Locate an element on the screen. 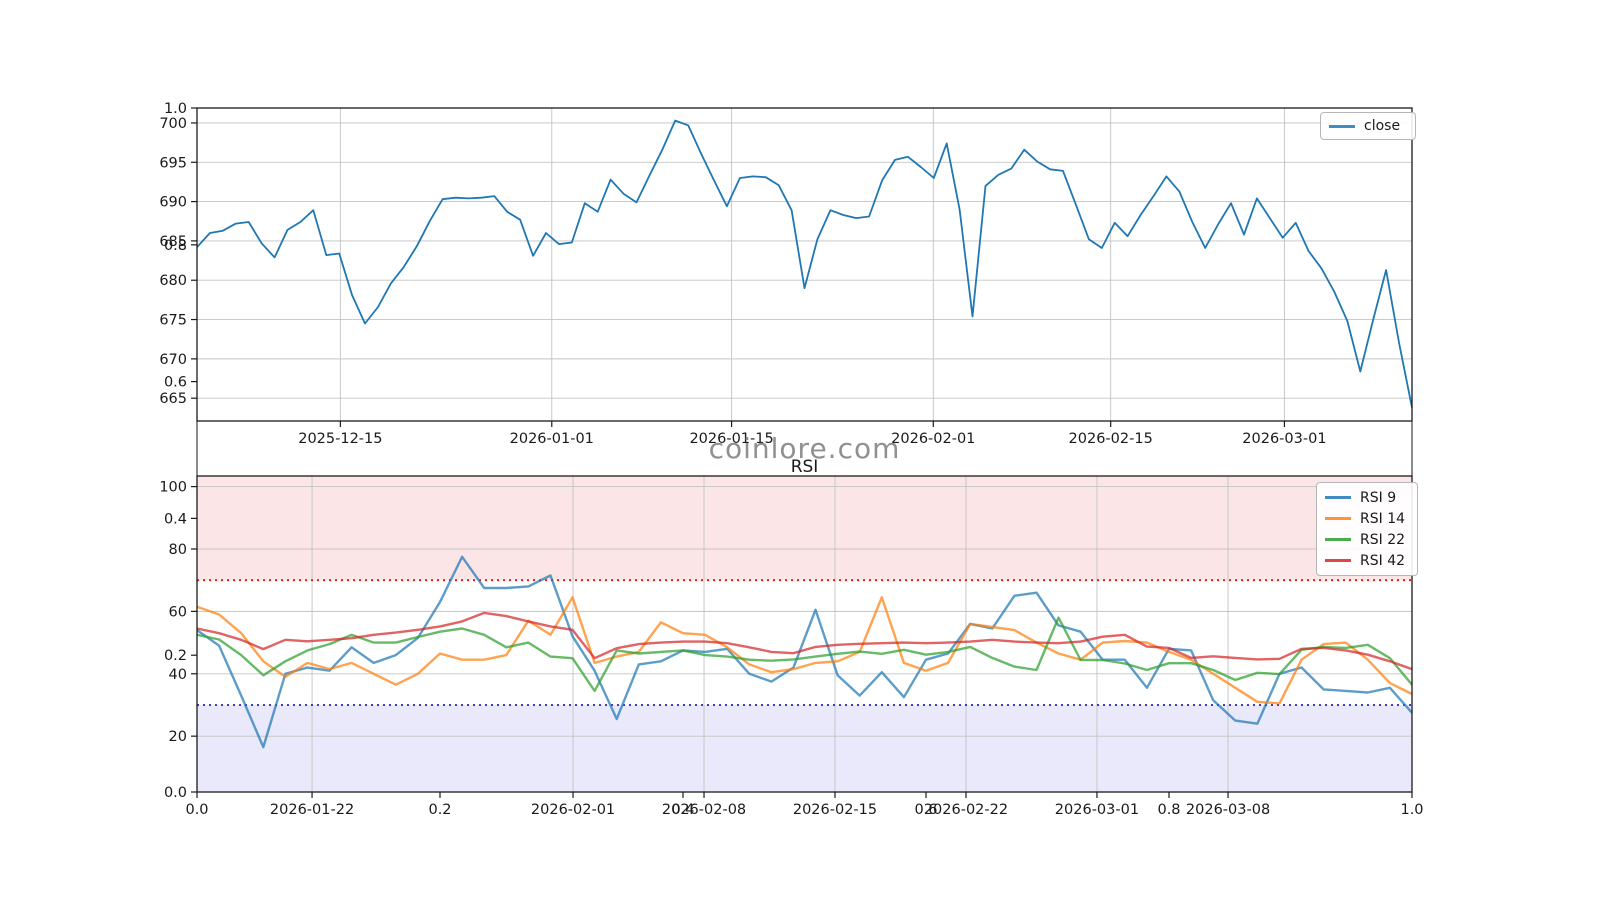 This screenshot has width=1600, height=900. figure-xtick-label: 1.0 is located at coordinates (1411, 810).